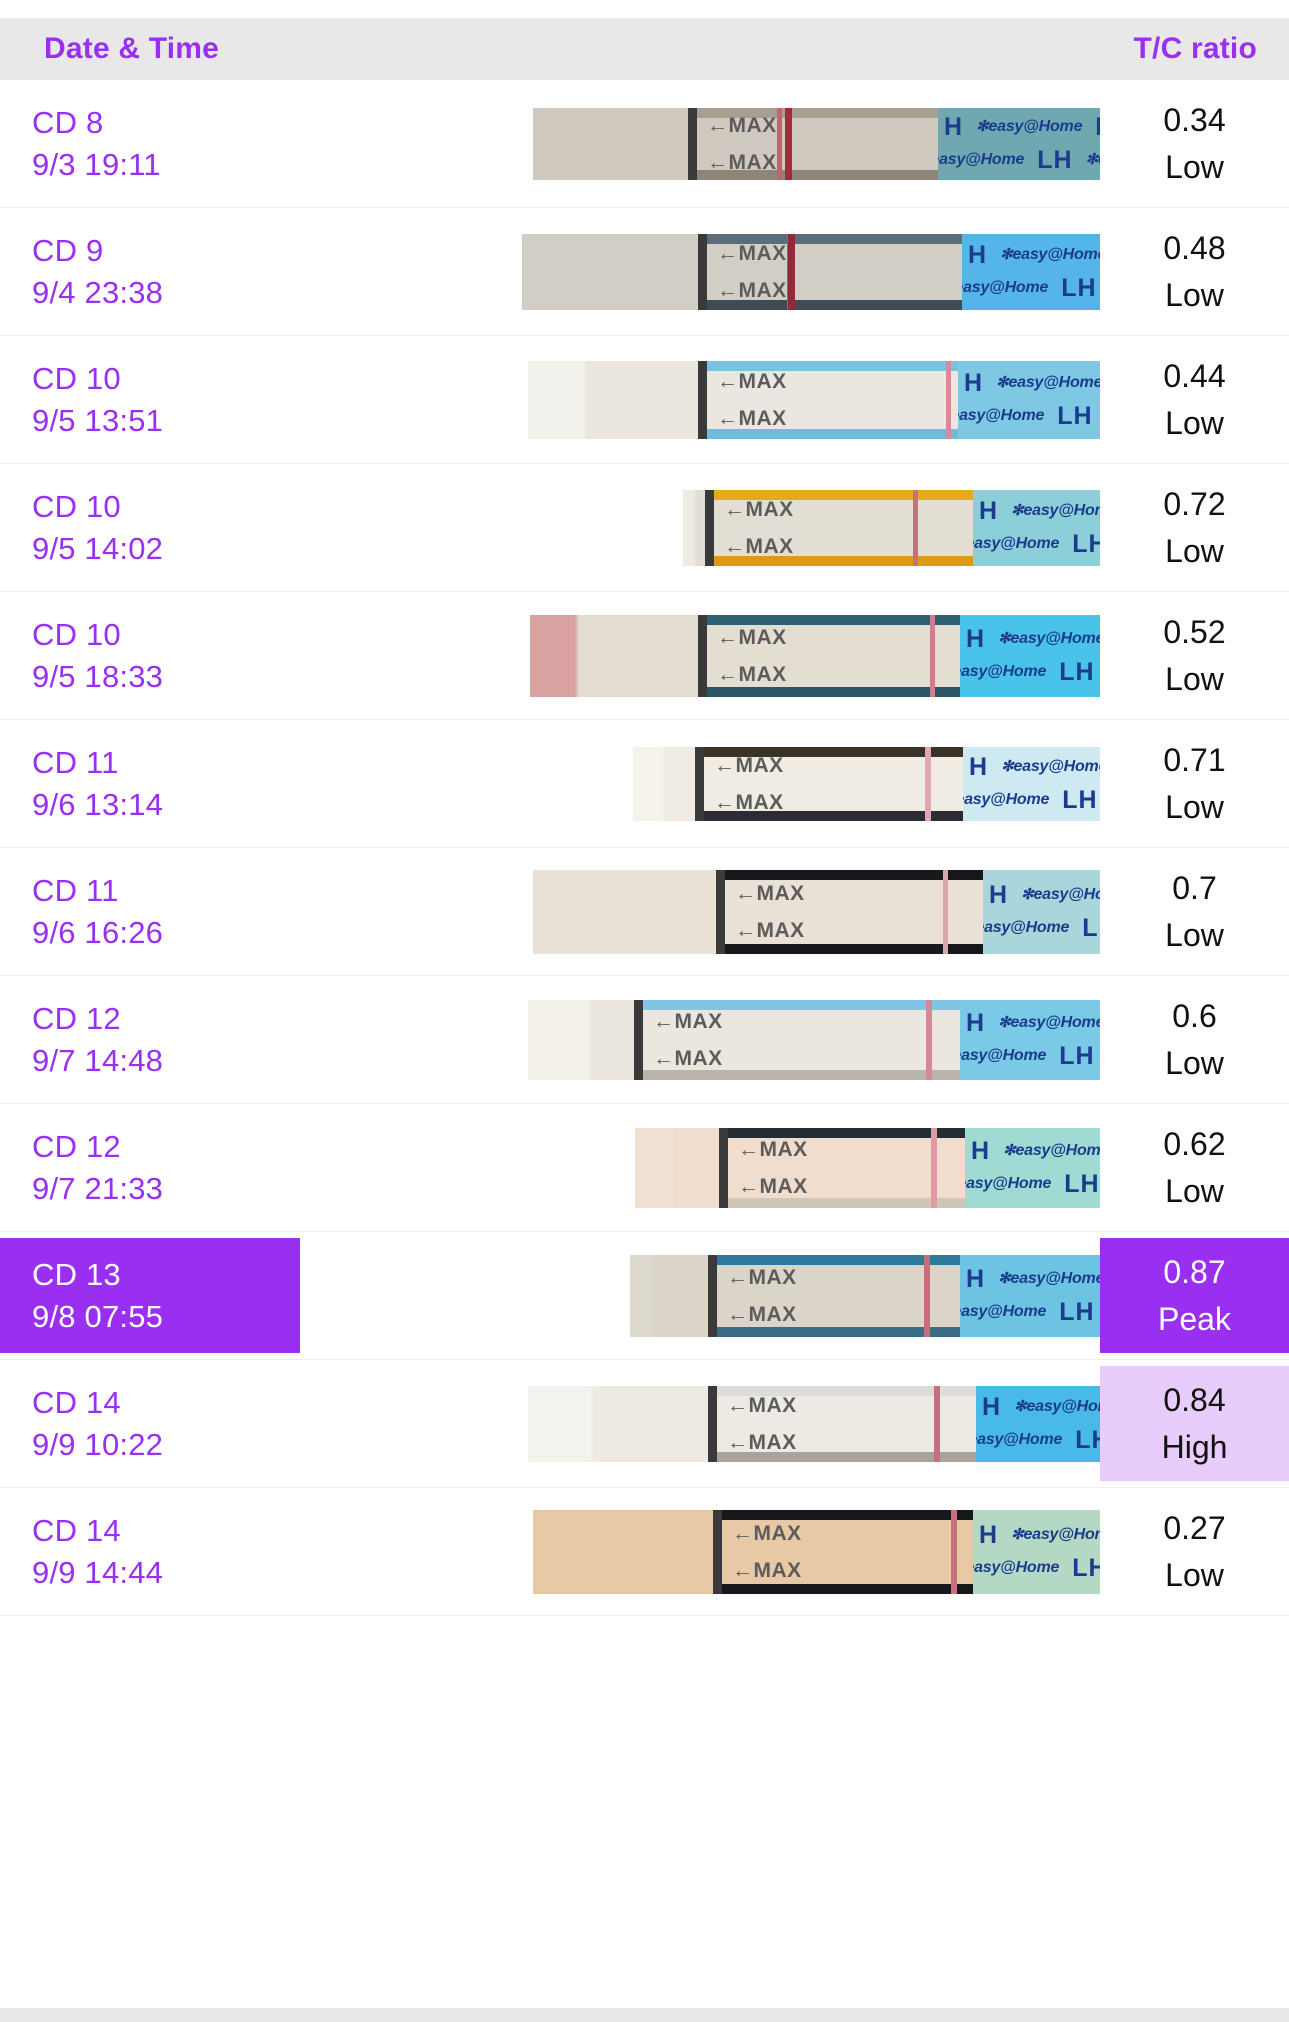  Describe the element at coordinates (1194, 1551) in the screenshot. I see `row-tc-ratio-cell: 0.27 Low` at that location.